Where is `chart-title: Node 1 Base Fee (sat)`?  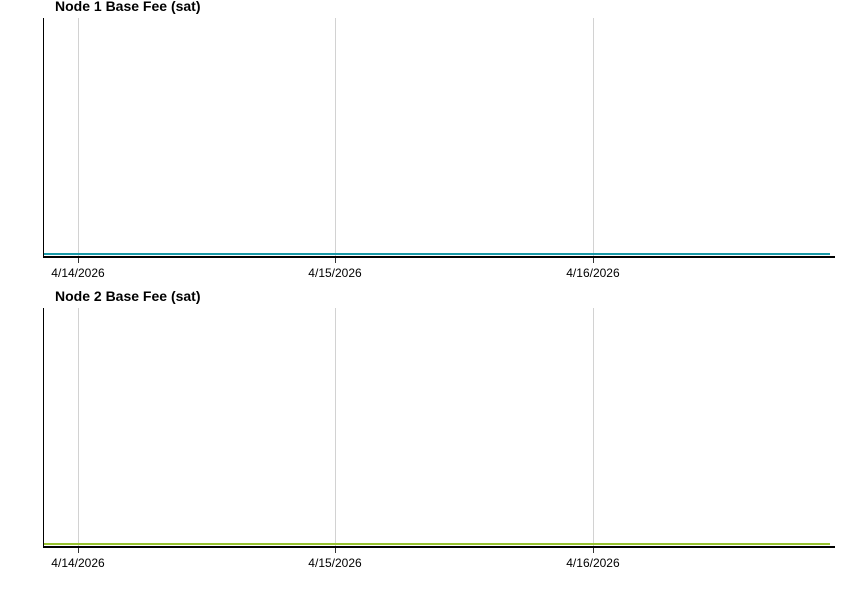 chart-title: Node 1 Base Fee (sat) is located at coordinates (128, 7).